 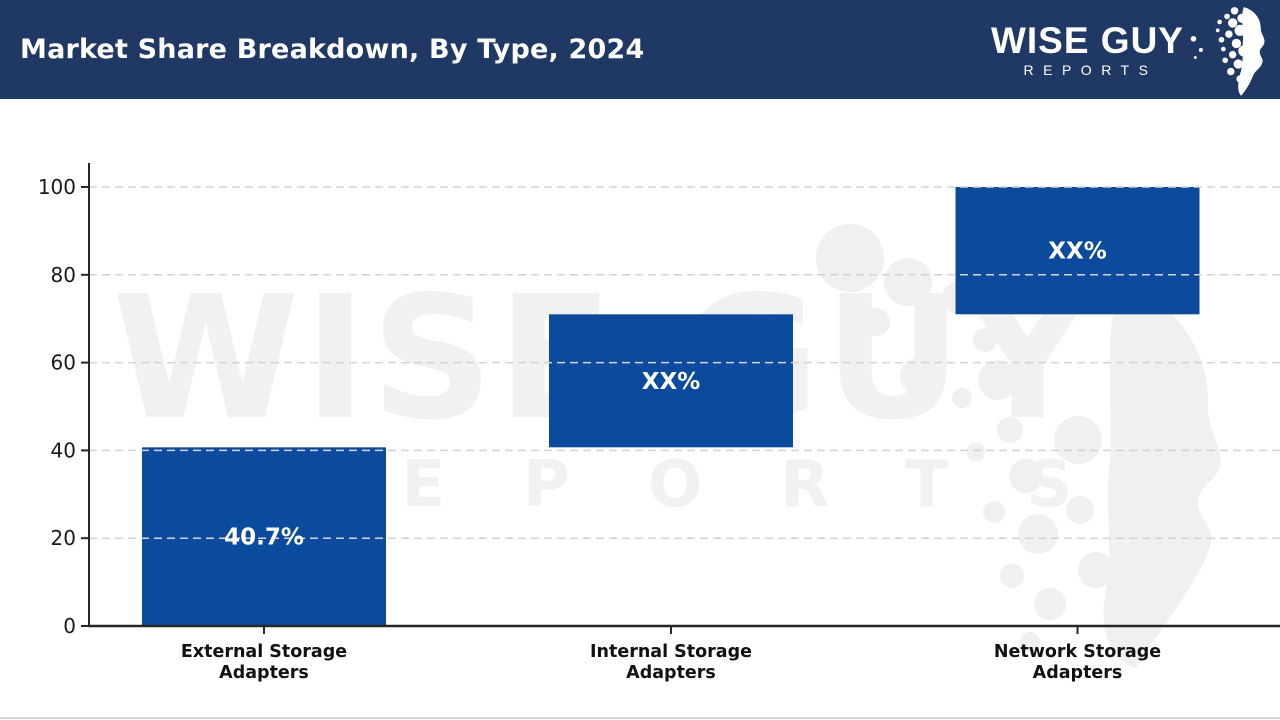 What do you see at coordinates (1077, 652) in the screenshot?
I see `x-category-label: Network Storage` at bounding box center [1077, 652].